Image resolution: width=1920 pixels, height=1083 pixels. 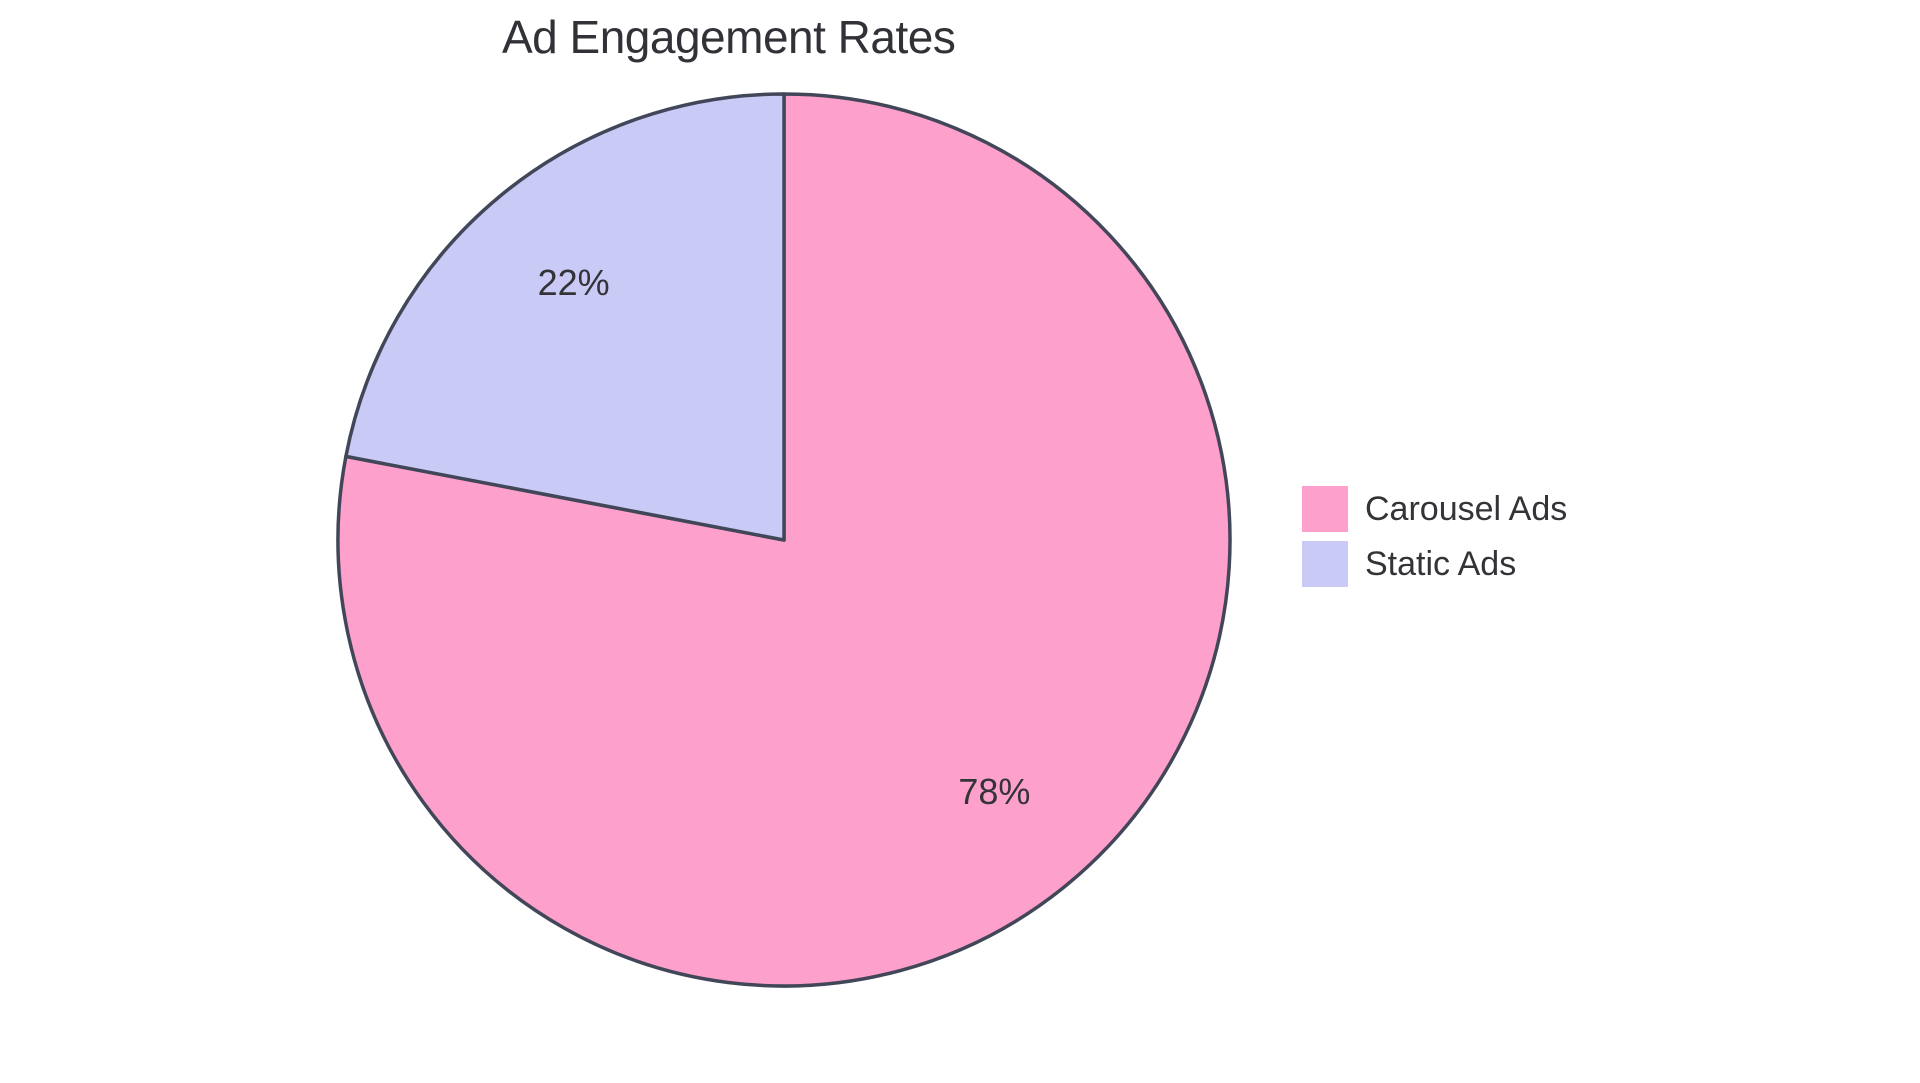 What do you see at coordinates (1434, 536) in the screenshot?
I see `legend: Carousel Ads Static Ads` at bounding box center [1434, 536].